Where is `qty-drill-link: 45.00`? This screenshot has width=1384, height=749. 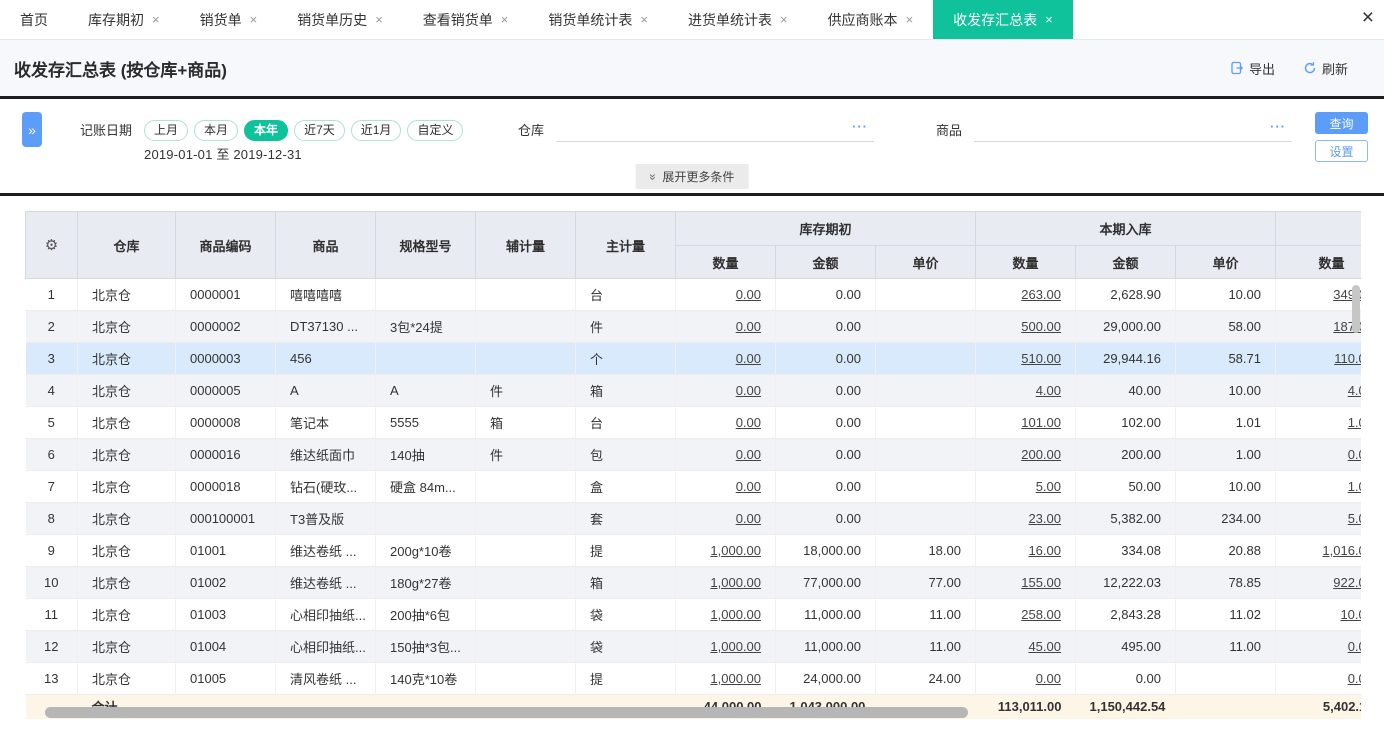
qty-drill-link: 45.00 is located at coordinates (1044, 646).